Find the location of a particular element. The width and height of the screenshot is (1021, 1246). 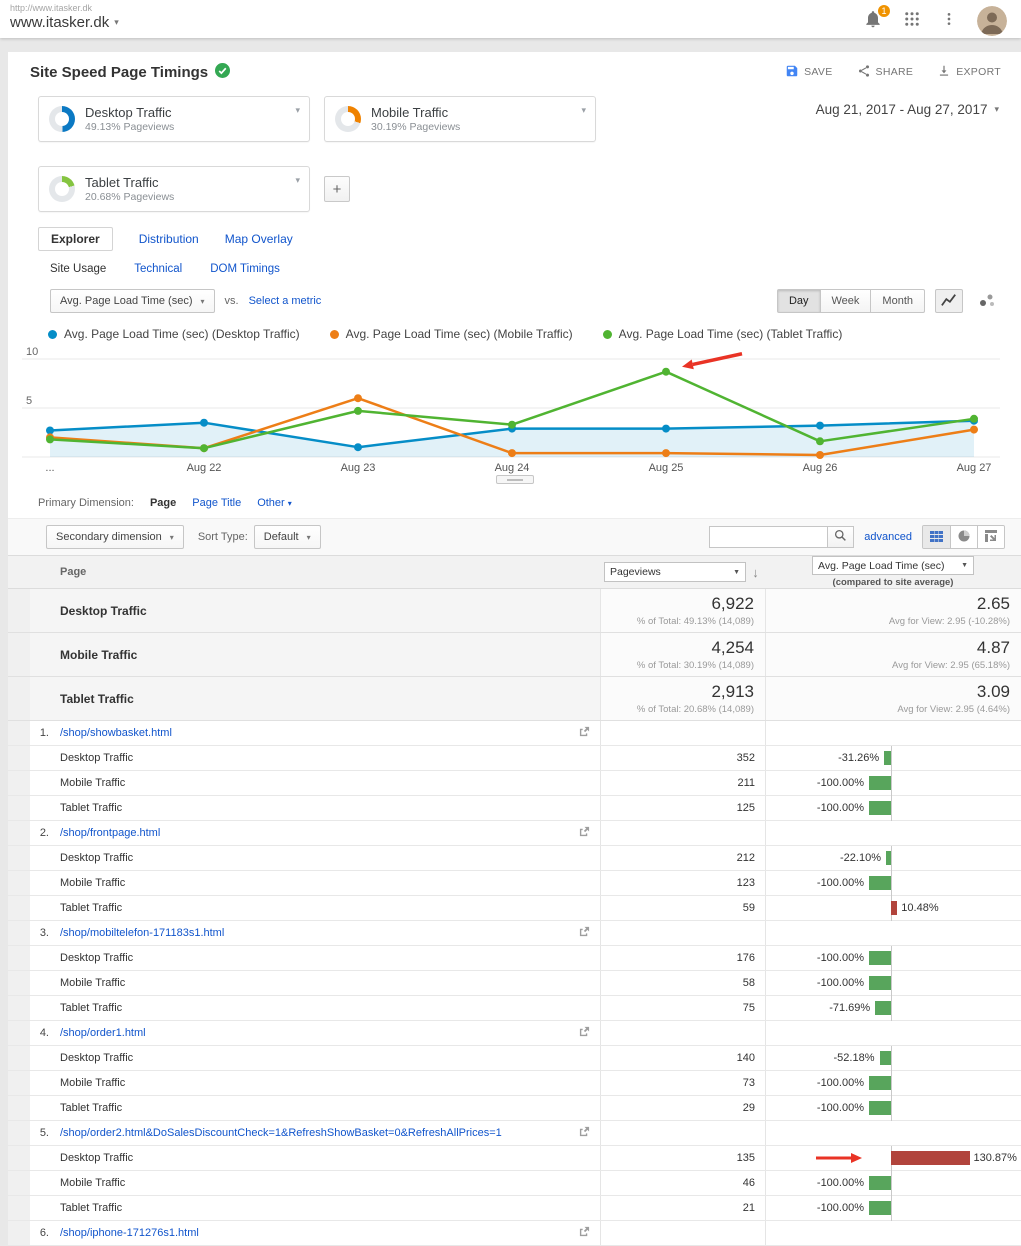

segment-row-name: Mobile Traffic is located at coordinates (304, 1183).